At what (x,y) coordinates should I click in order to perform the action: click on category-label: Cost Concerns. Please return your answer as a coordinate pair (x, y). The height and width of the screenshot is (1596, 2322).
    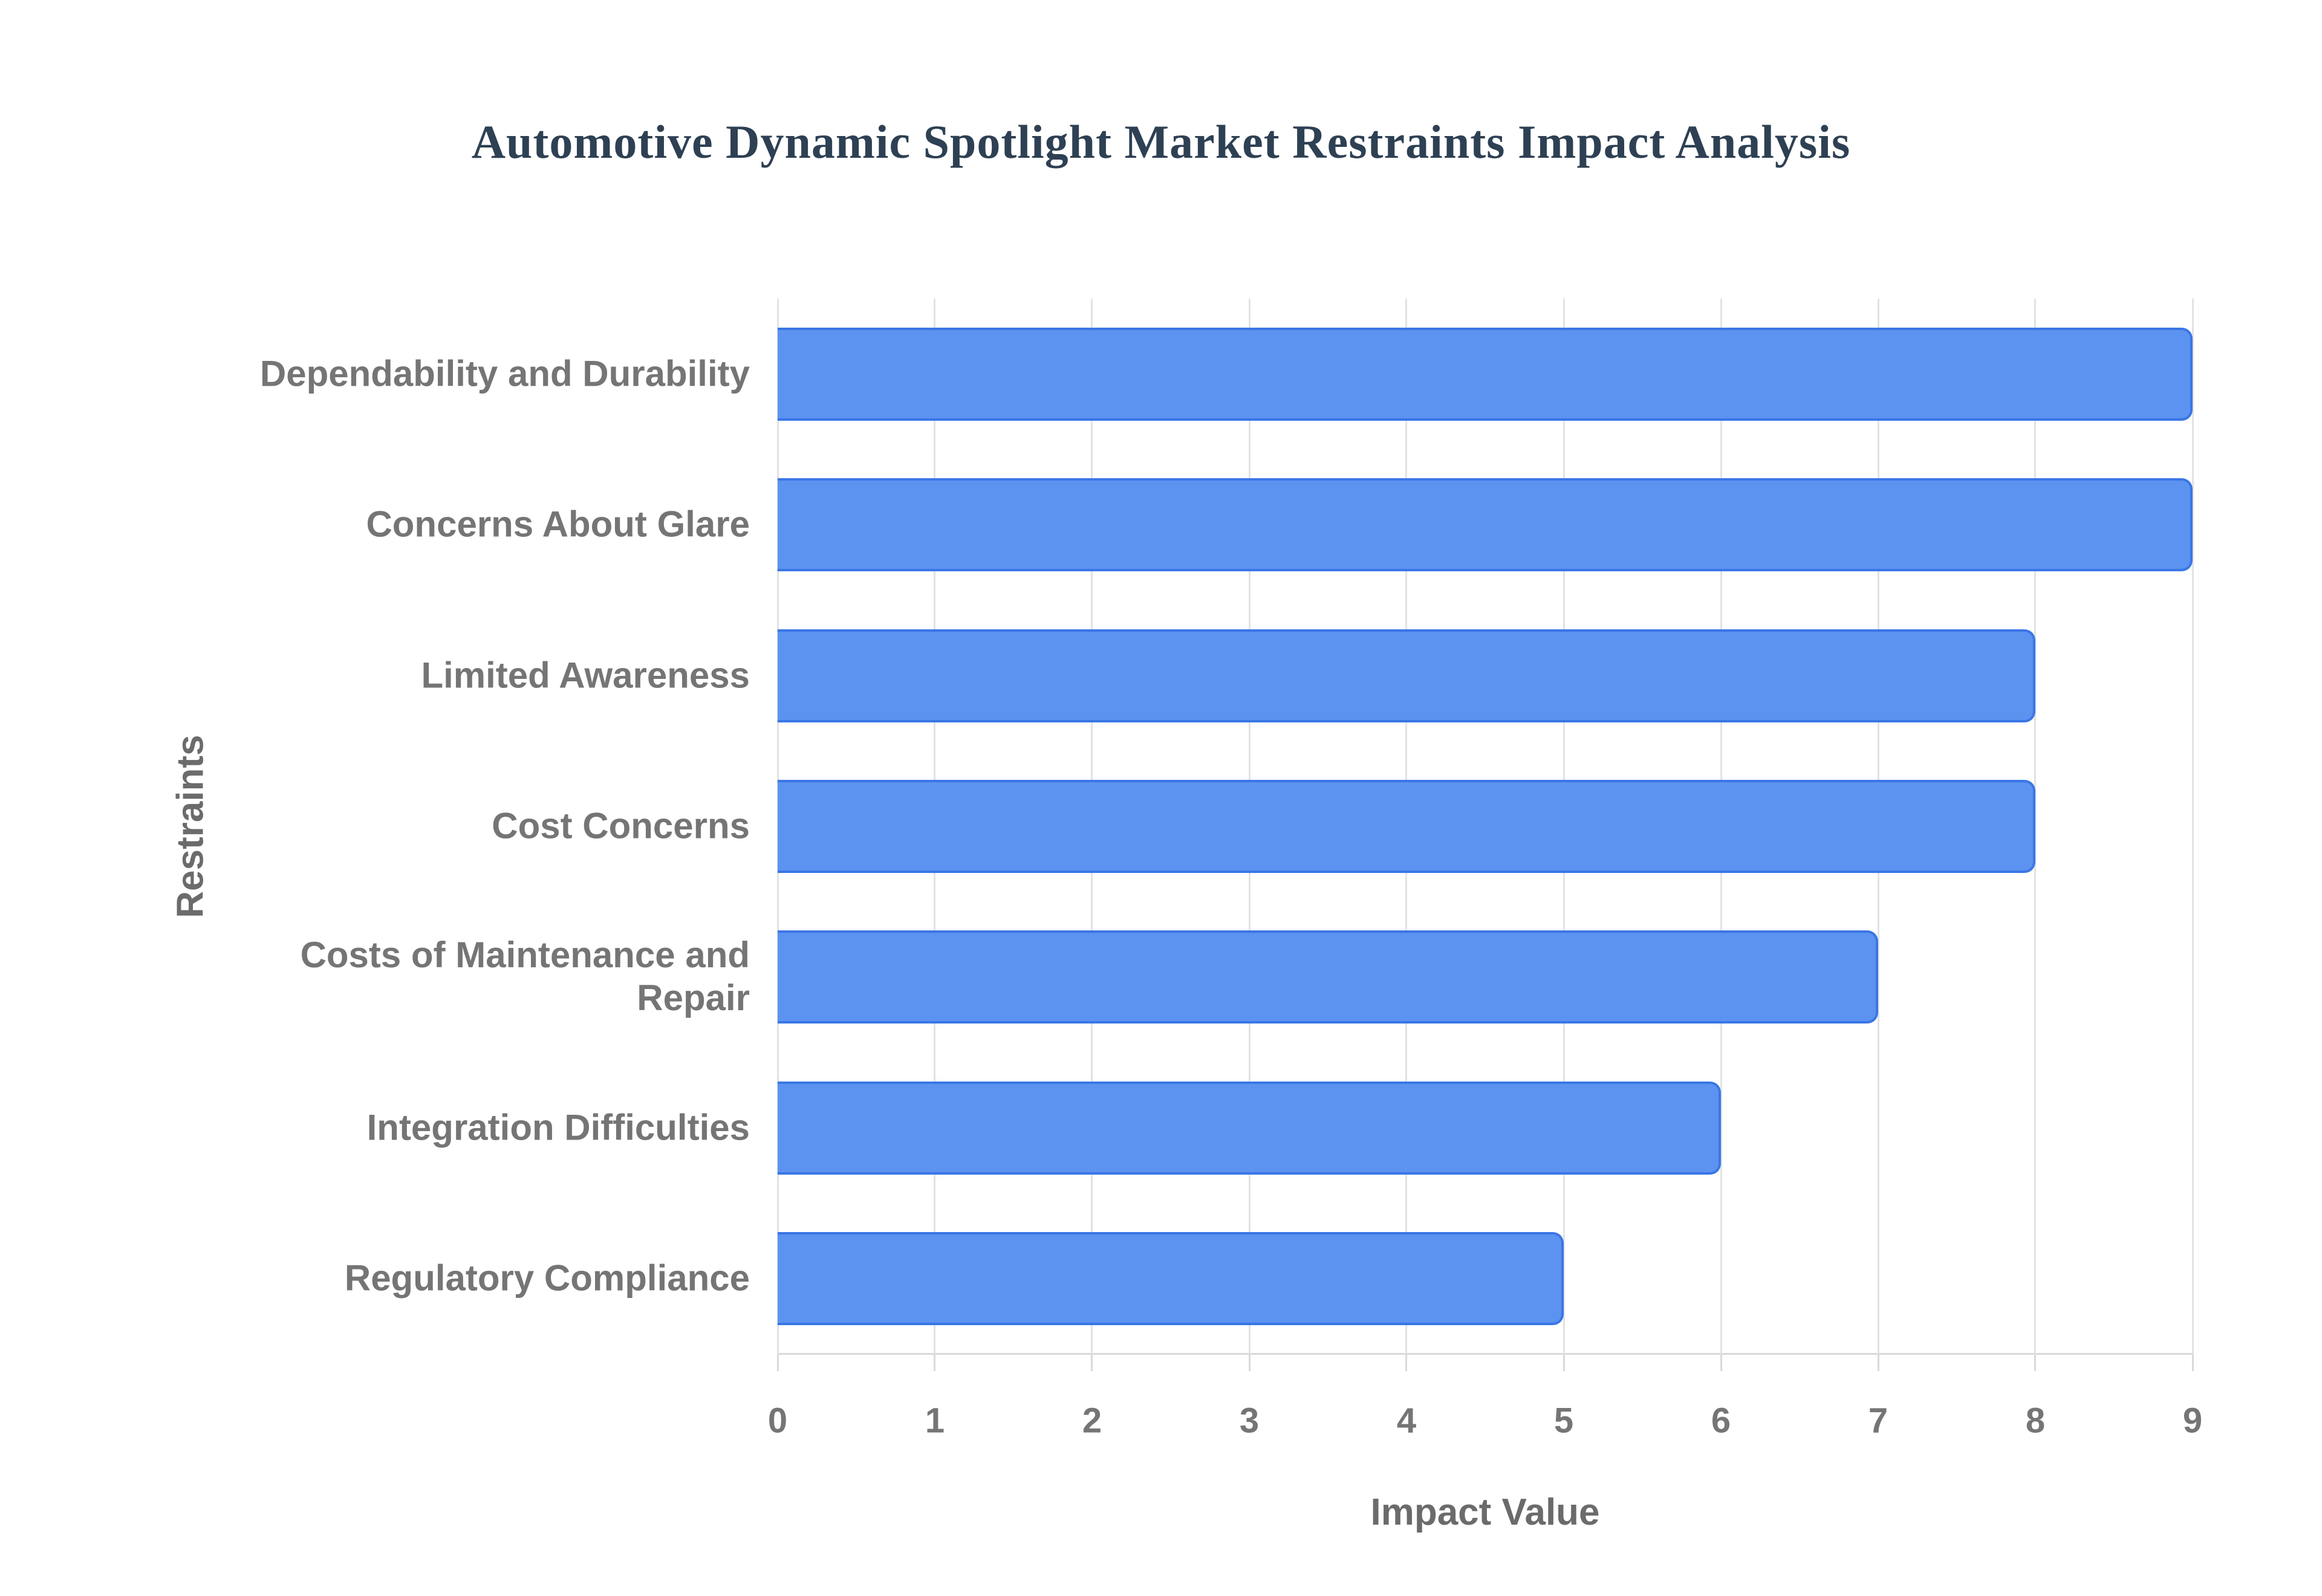
    Looking at the image, I should click on (621, 825).